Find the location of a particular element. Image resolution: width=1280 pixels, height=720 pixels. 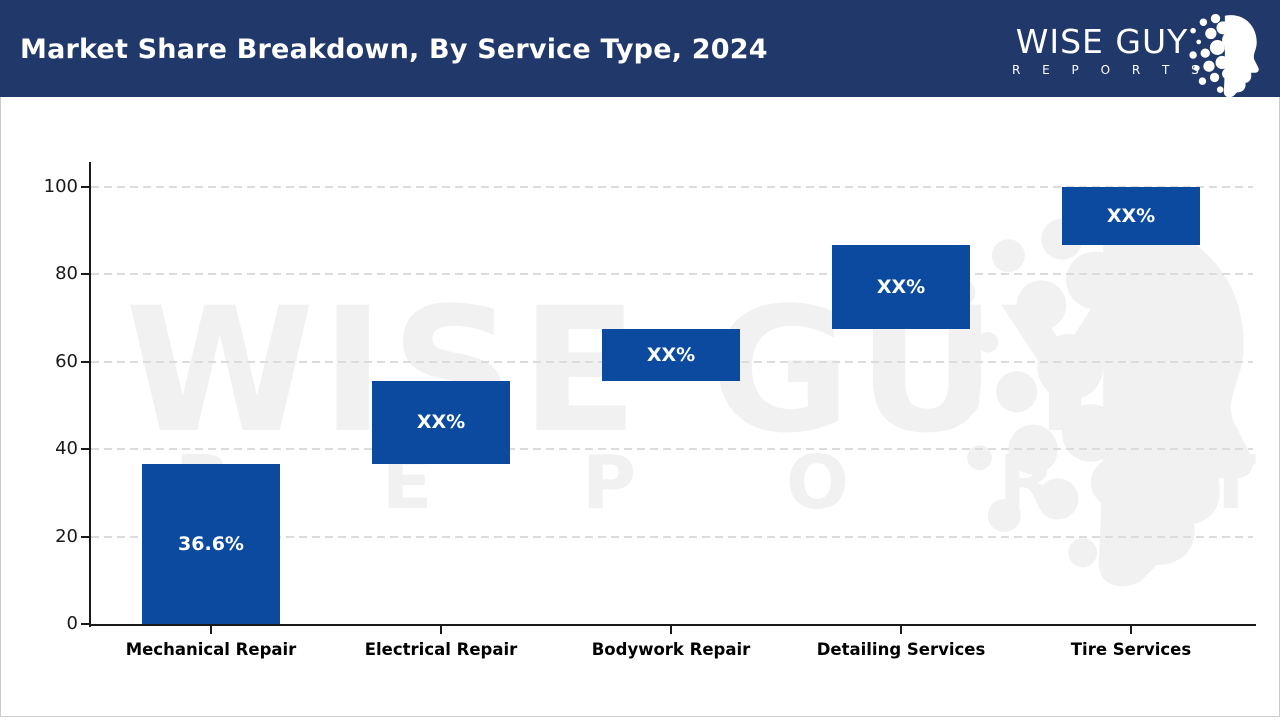

x-tick-label: Bodywork Repair is located at coordinates (671, 649).